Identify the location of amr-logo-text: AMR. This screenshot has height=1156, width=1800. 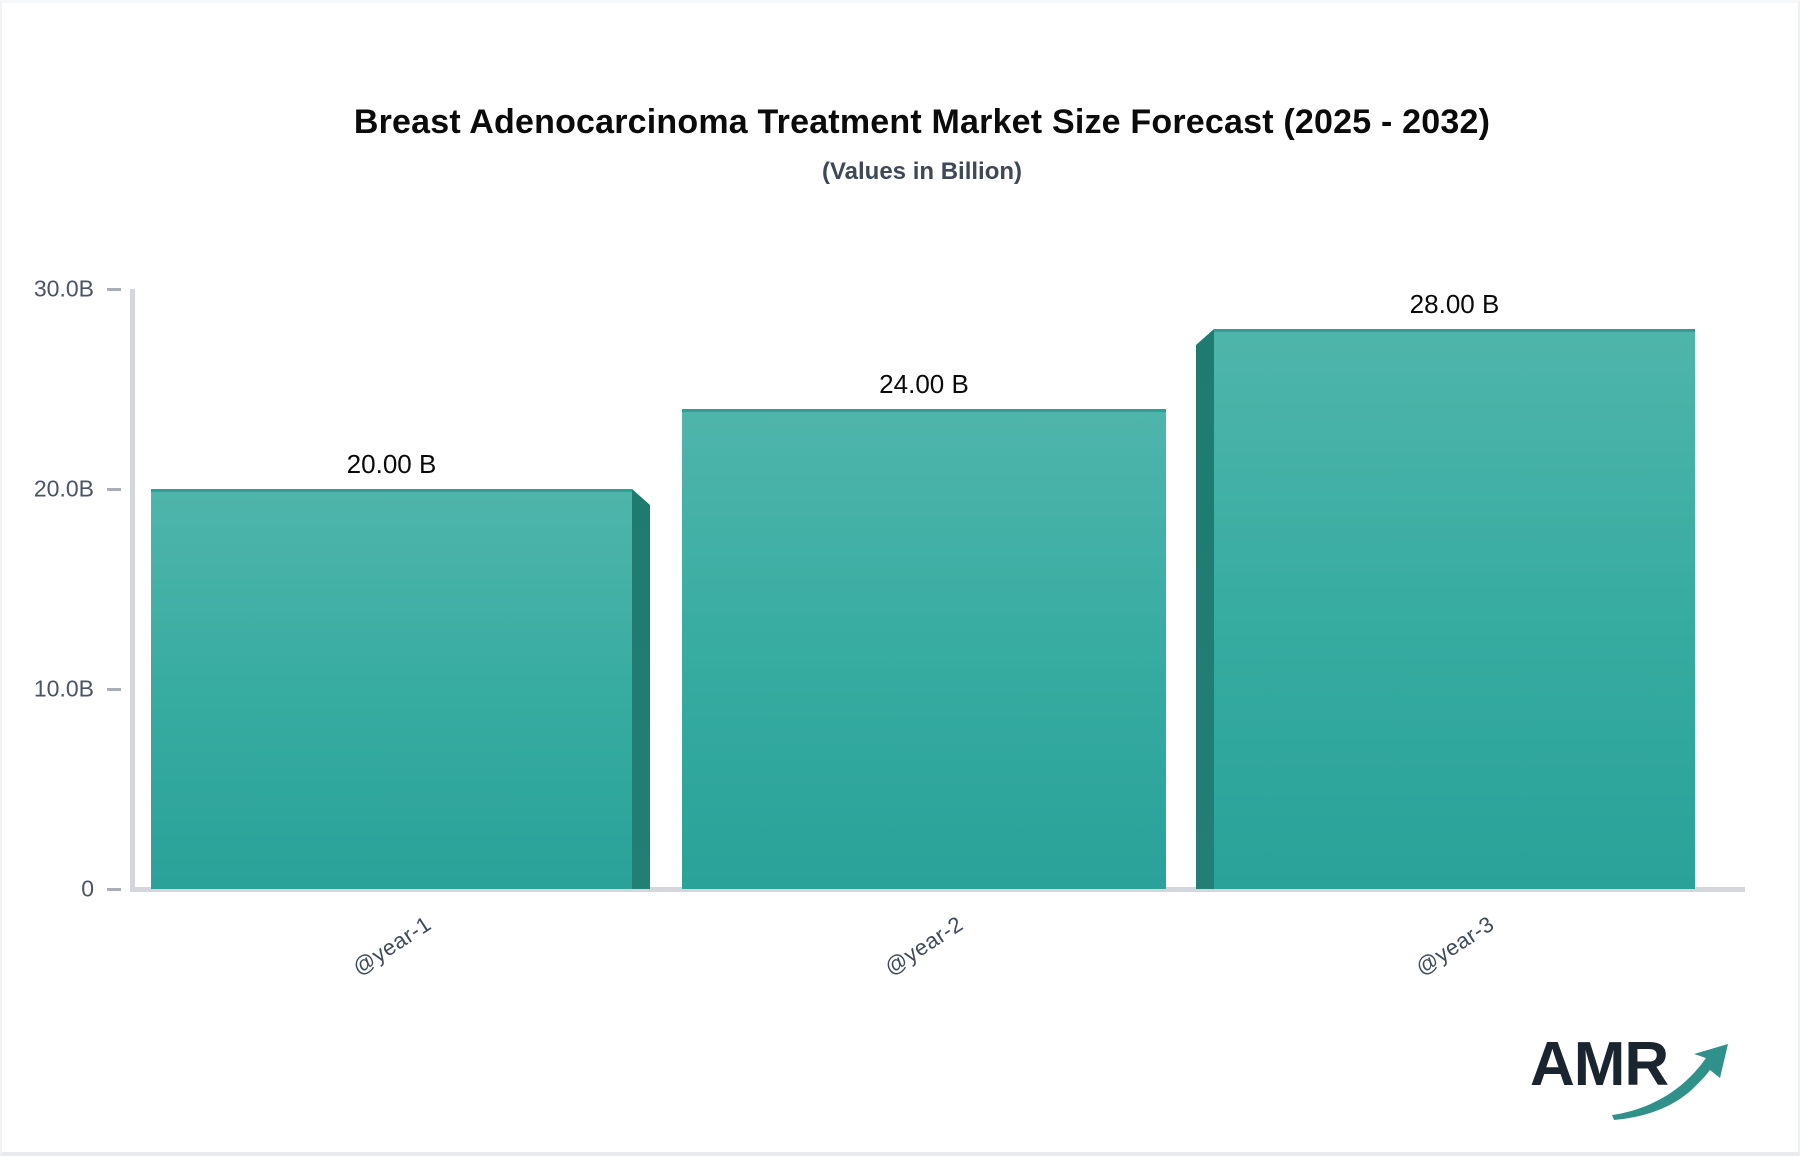
(1599, 1064).